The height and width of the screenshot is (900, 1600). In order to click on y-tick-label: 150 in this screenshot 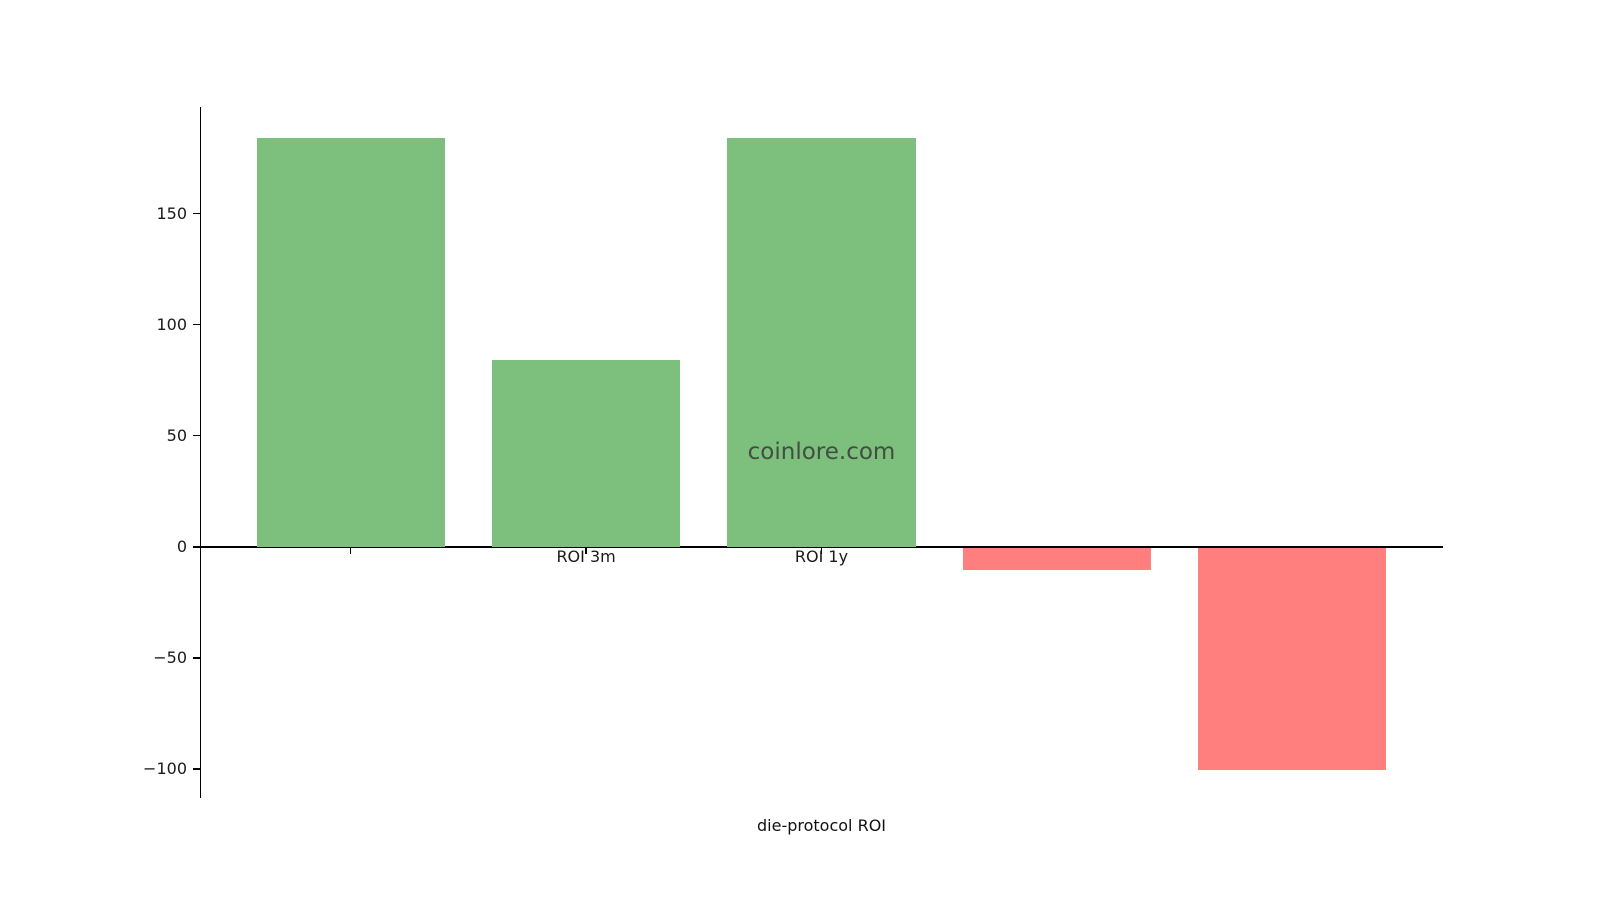, I will do `click(171, 213)`.